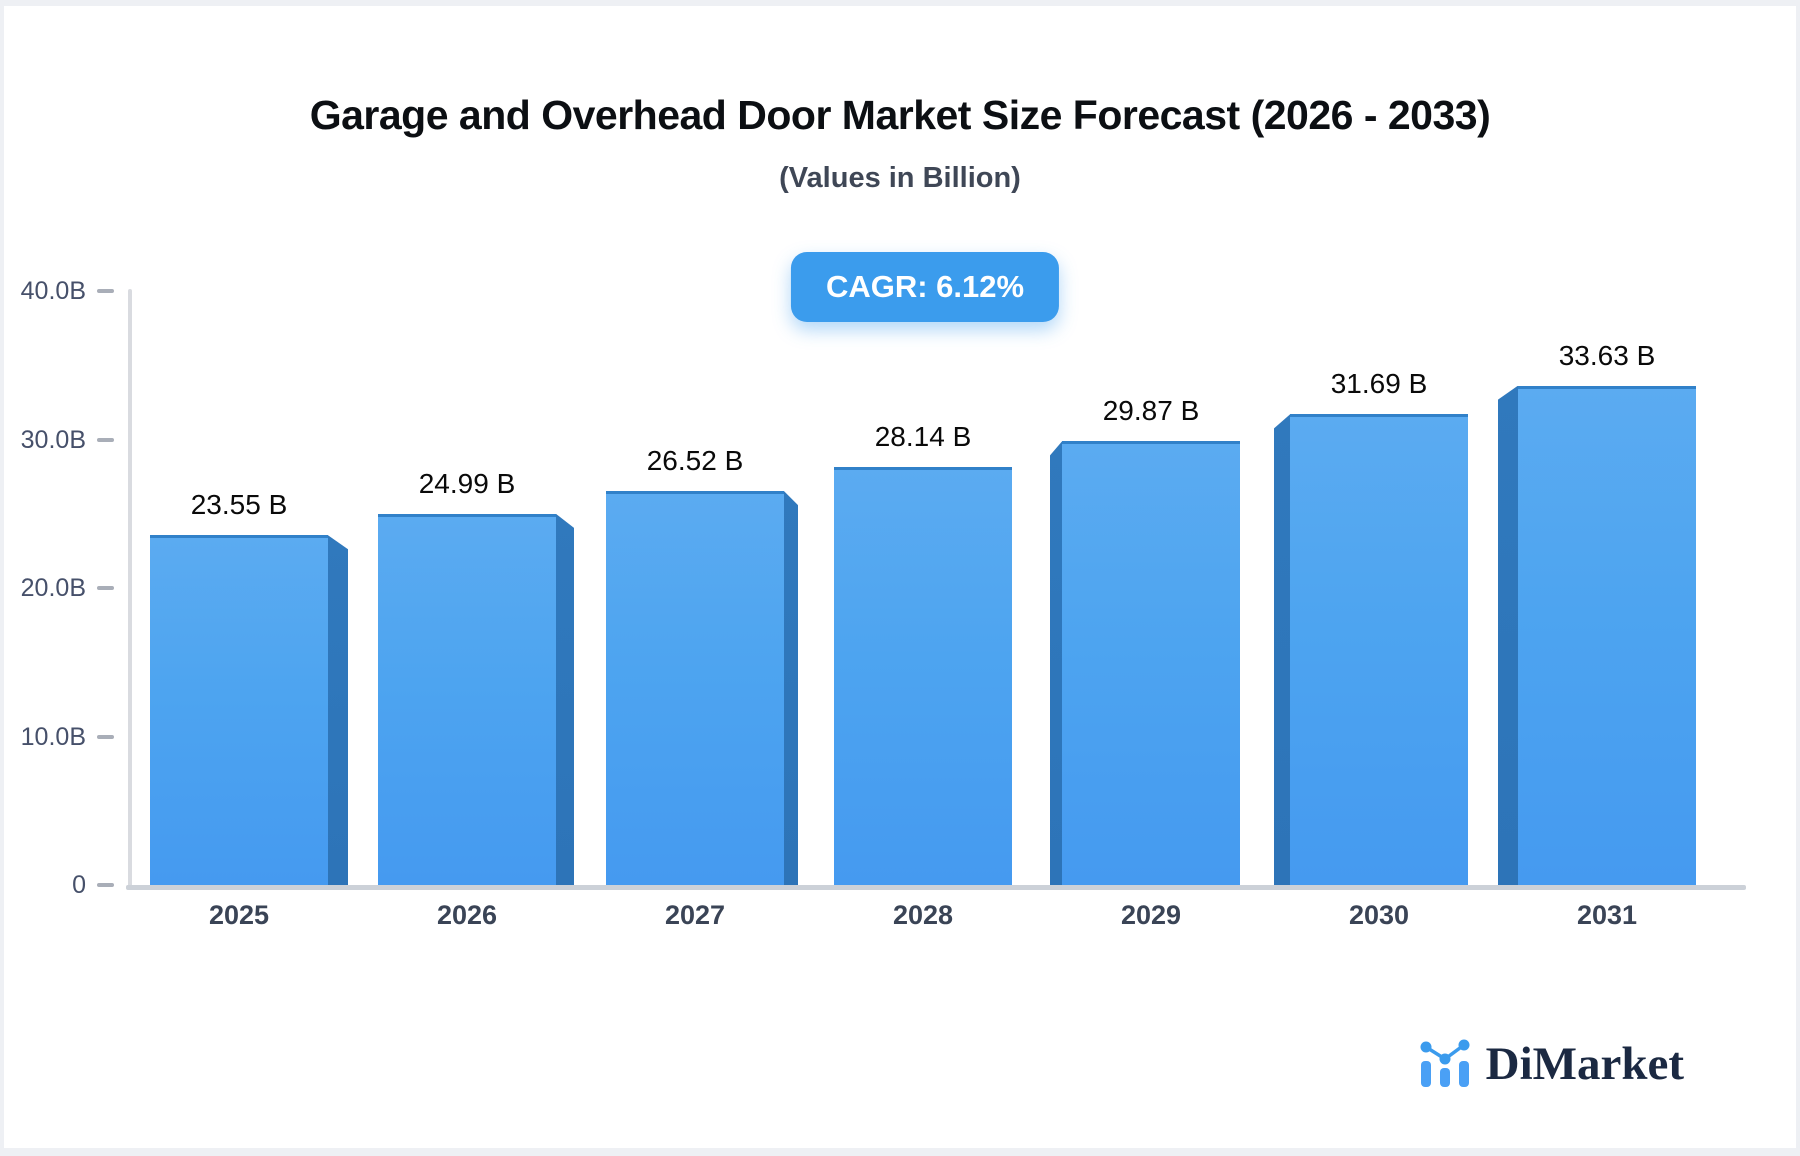 This screenshot has height=1156, width=1800. What do you see at coordinates (1379, 384) in the screenshot?
I see `bar-value-label: 31.69 B` at bounding box center [1379, 384].